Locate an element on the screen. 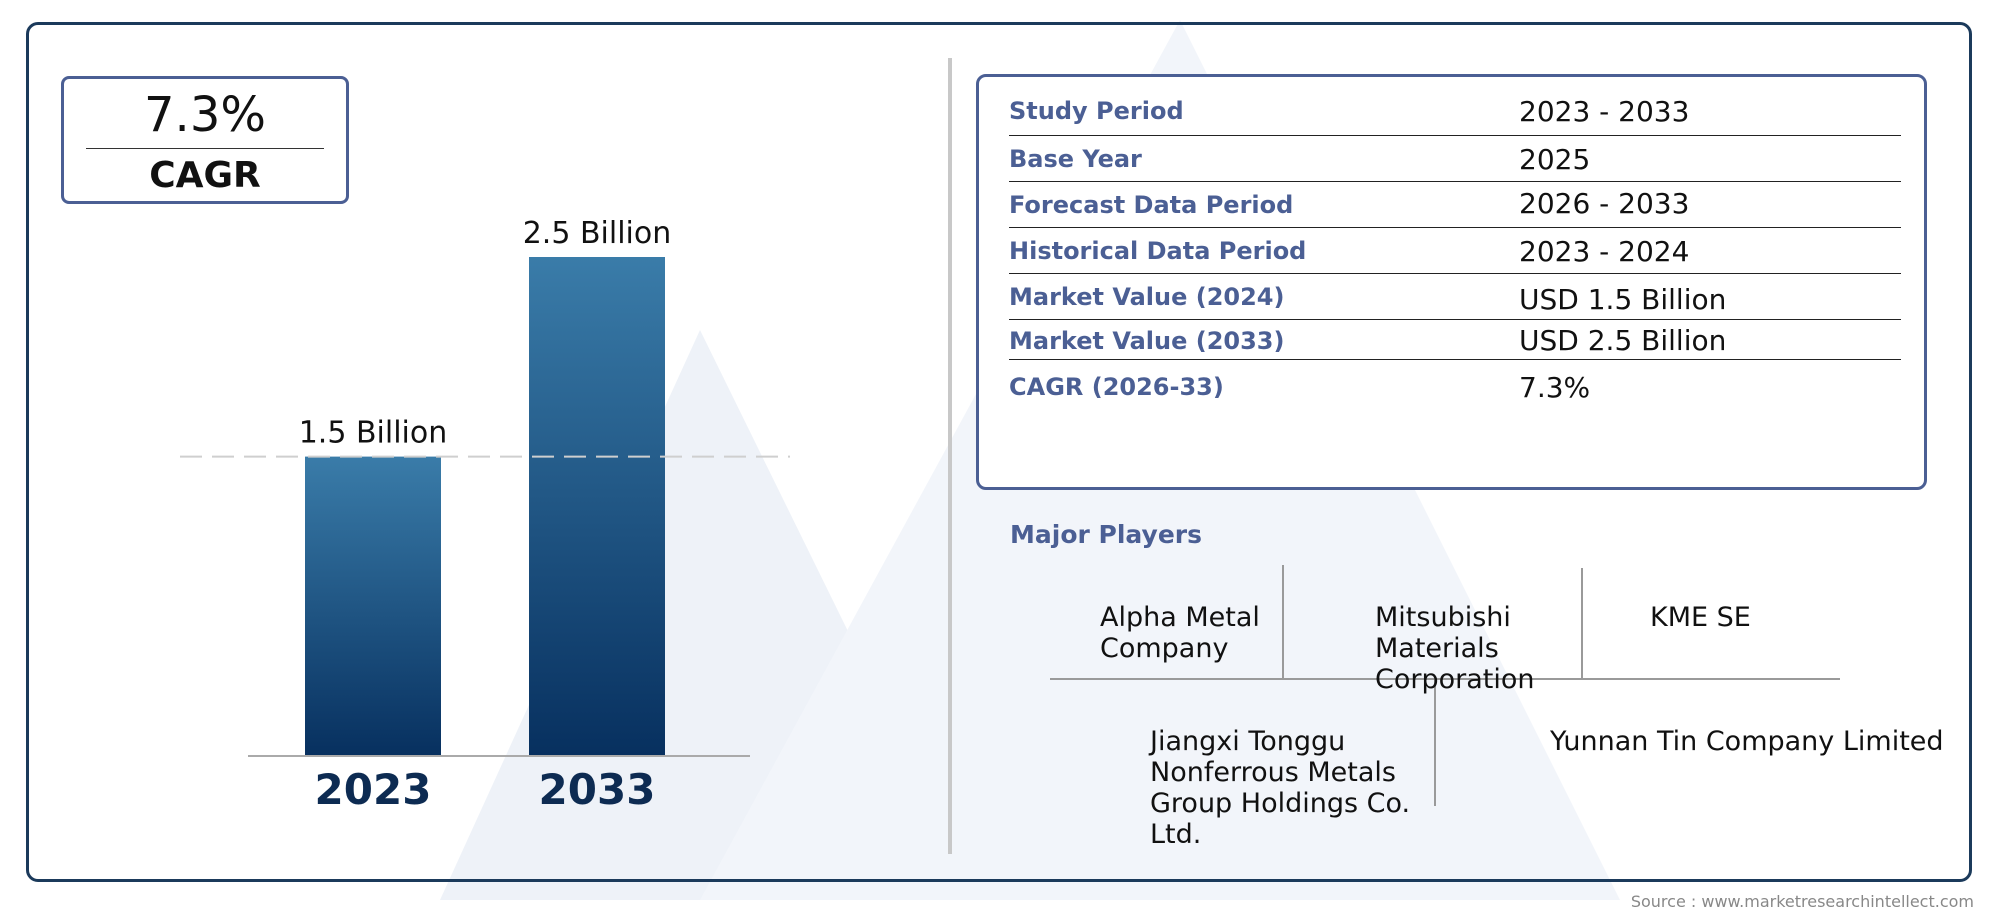 The width and height of the screenshot is (2000, 917). summary-label: Market Value (2033) is located at coordinates (1147, 341).